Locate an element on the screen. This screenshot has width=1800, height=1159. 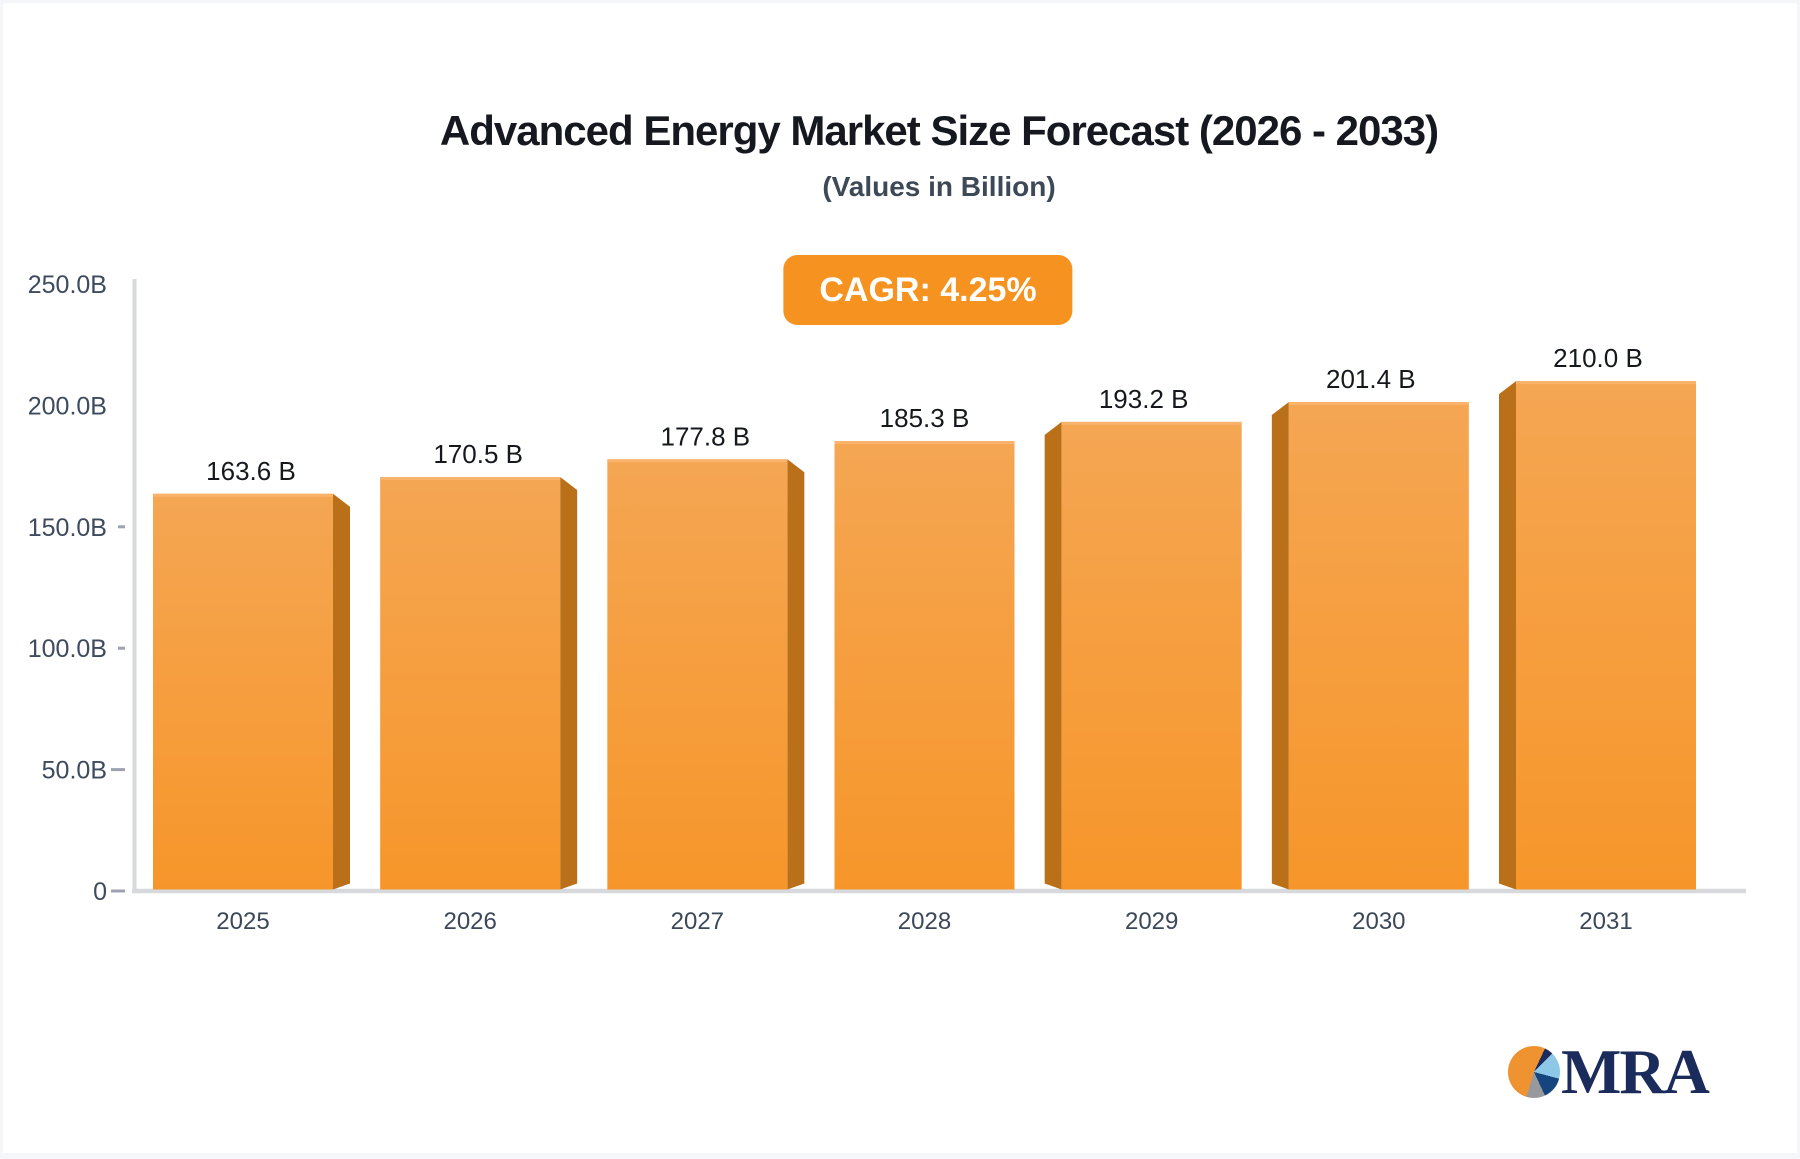
bar-2028 is located at coordinates (924, 665).